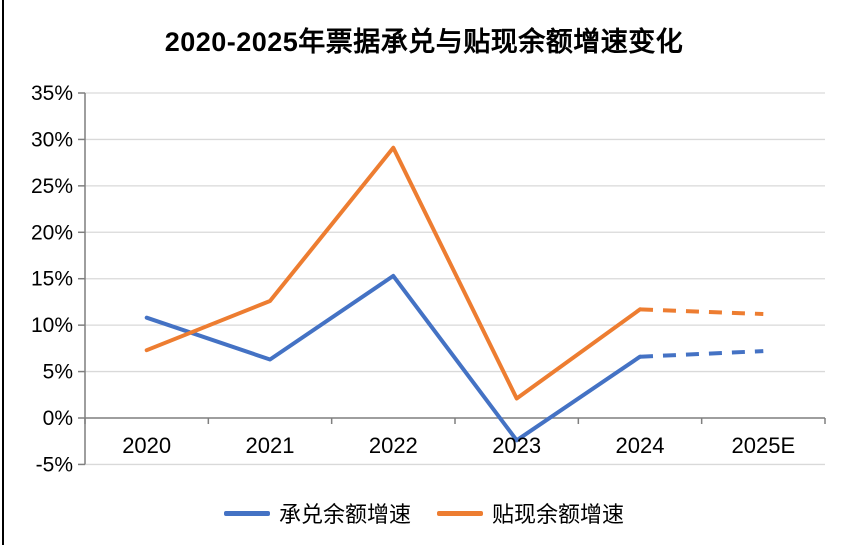 This screenshot has width=848, height=545. Describe the element at coordinates (52, 186) in the screenshot. I see `y-tick-label: 25%` at that location.